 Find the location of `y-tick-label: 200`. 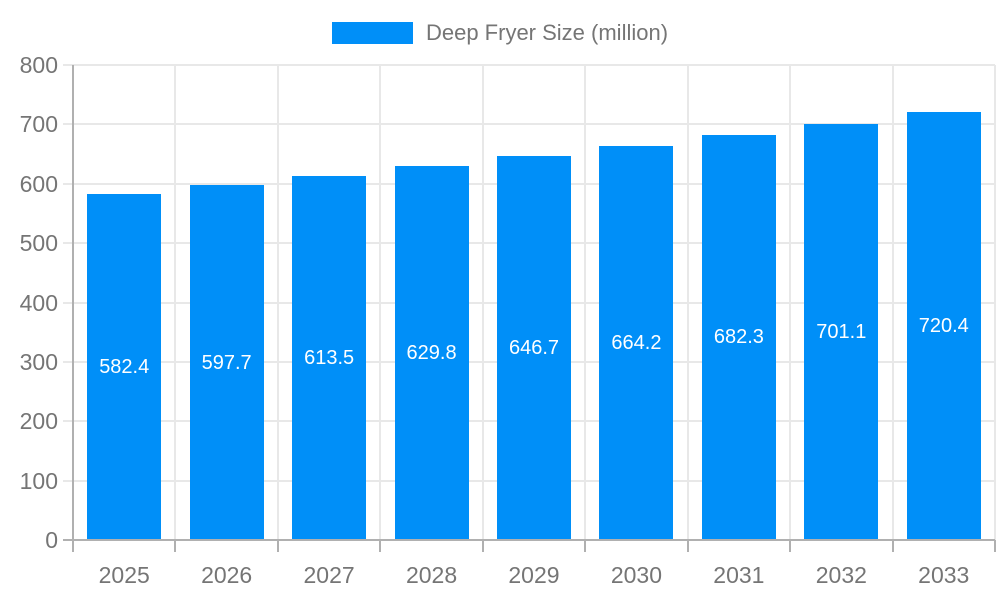

y-tick-label: 200 is located at coordinates (38, 421).